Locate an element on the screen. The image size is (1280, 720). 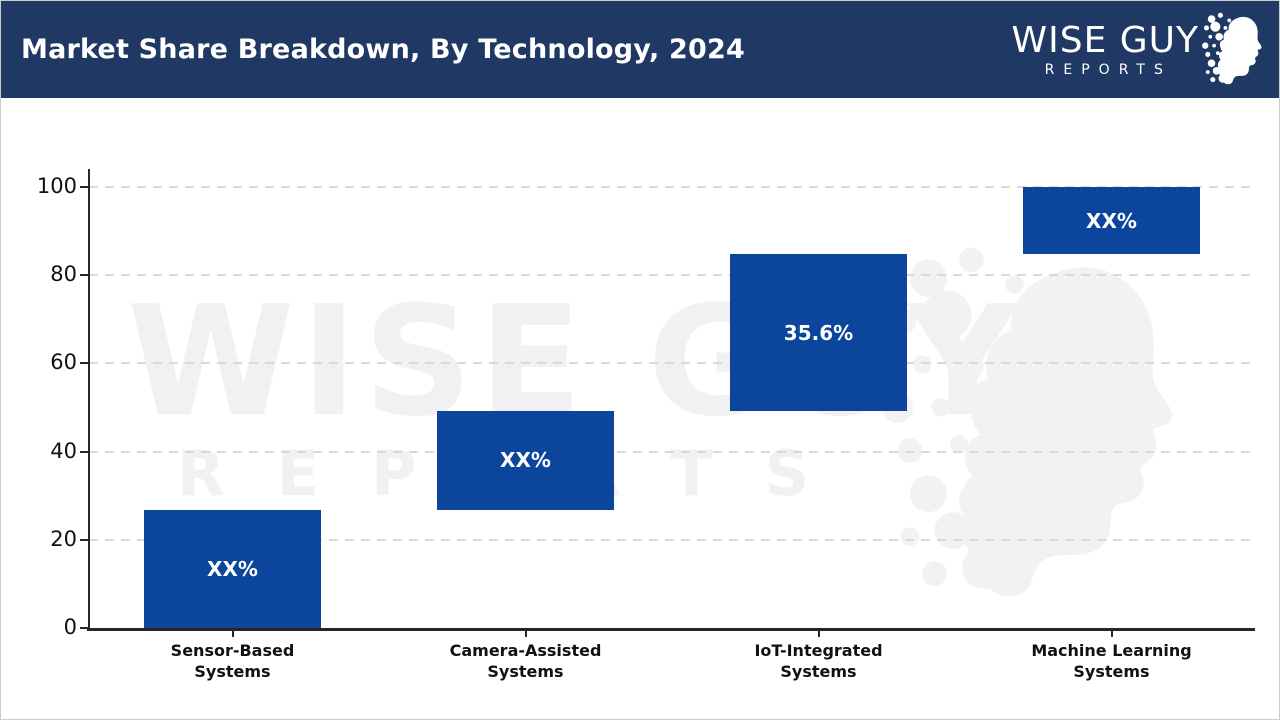
waterfall-bar-4: XX% is located at coordinates (1111, 221).